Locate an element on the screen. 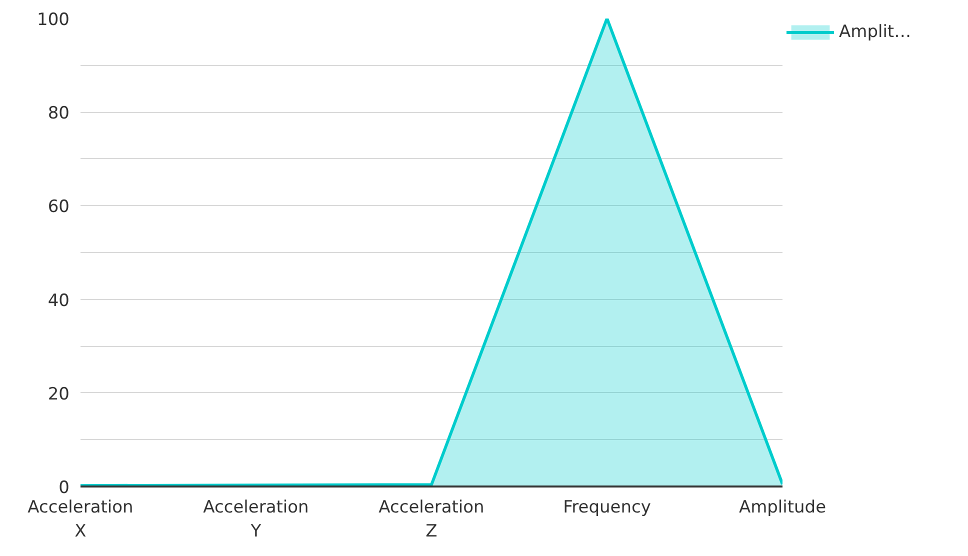 This screenshot has height=556, width=968. x-tick-label: Acceleration Z is located at coordinates (431, 520).